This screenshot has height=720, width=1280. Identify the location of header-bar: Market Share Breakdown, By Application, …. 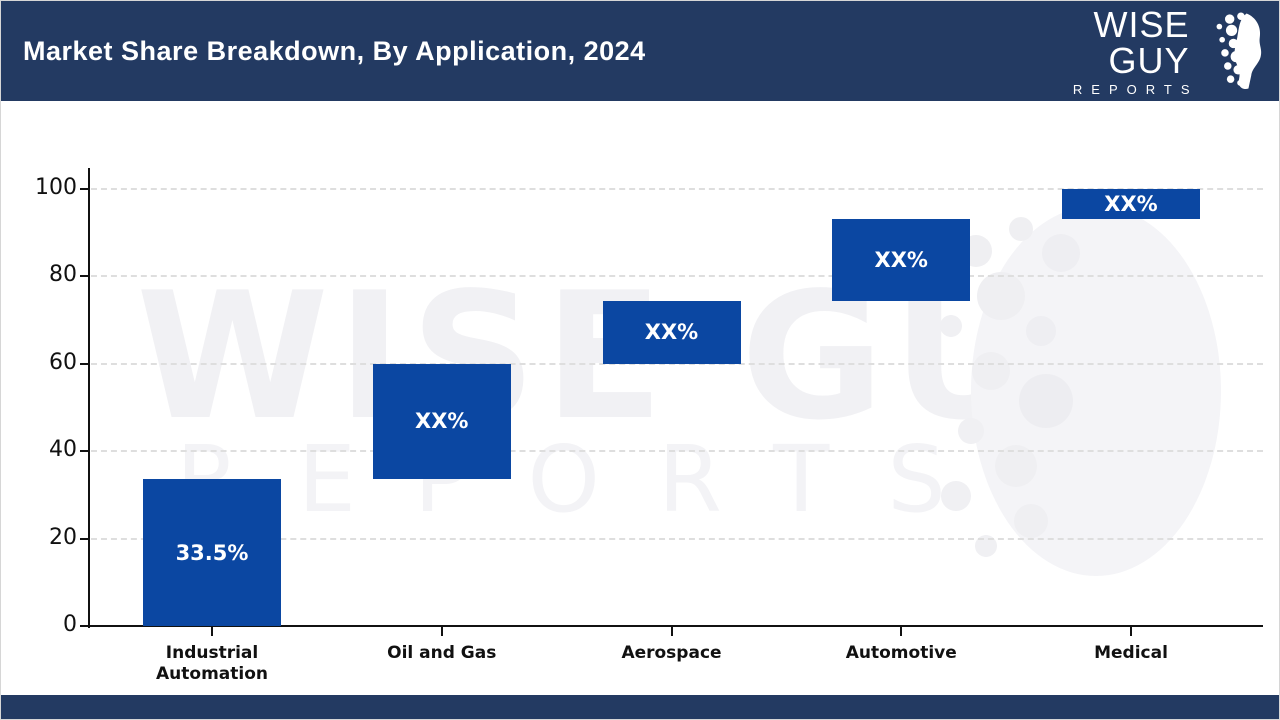
(640, 51).